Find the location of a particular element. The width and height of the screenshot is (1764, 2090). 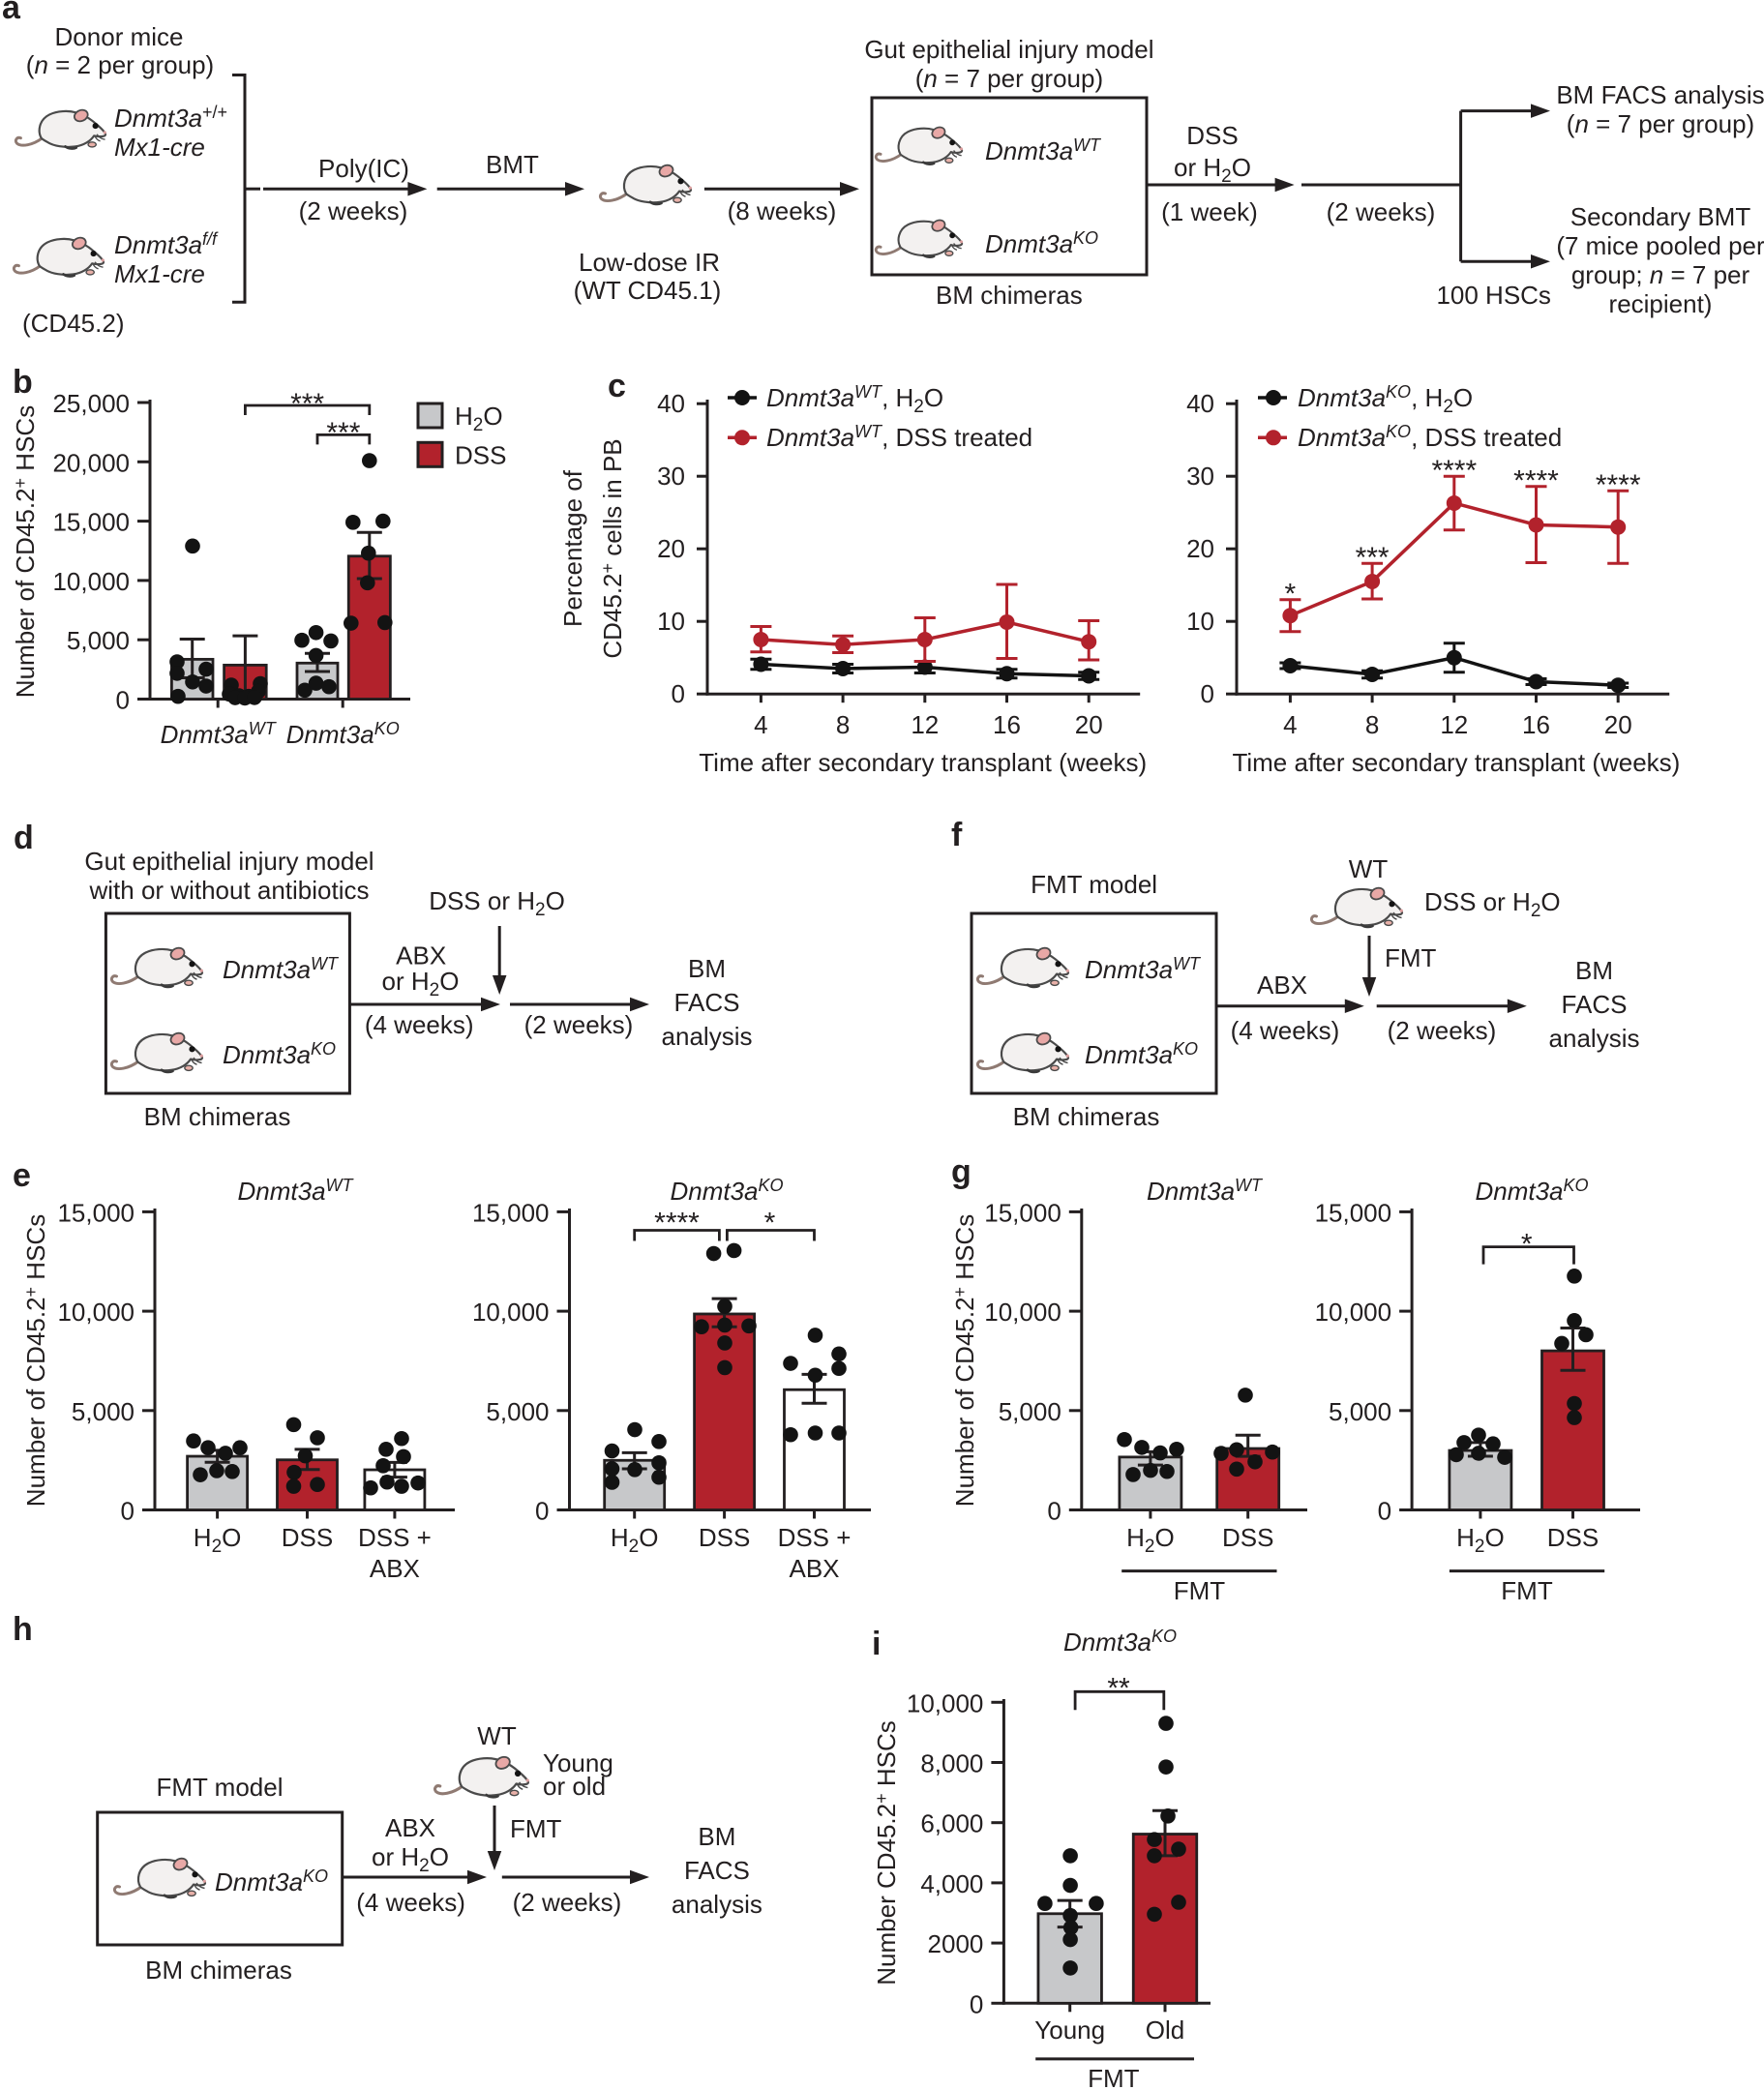

svg-text: Young is located at coordinates (1069, 2030).